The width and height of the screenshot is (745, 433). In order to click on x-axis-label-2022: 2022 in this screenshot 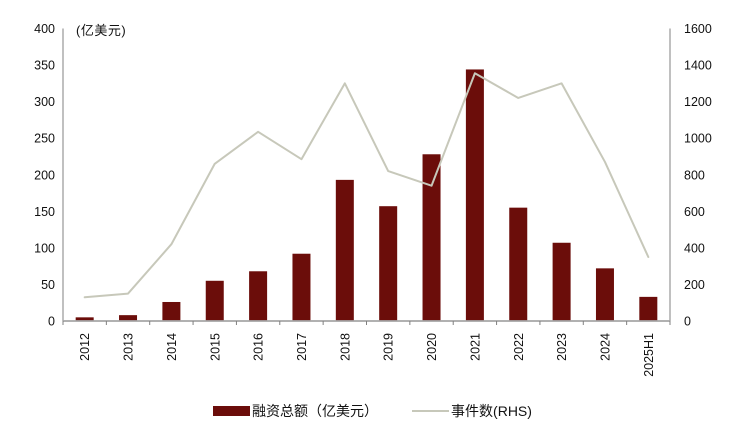, I will do `click(519, 347)`.